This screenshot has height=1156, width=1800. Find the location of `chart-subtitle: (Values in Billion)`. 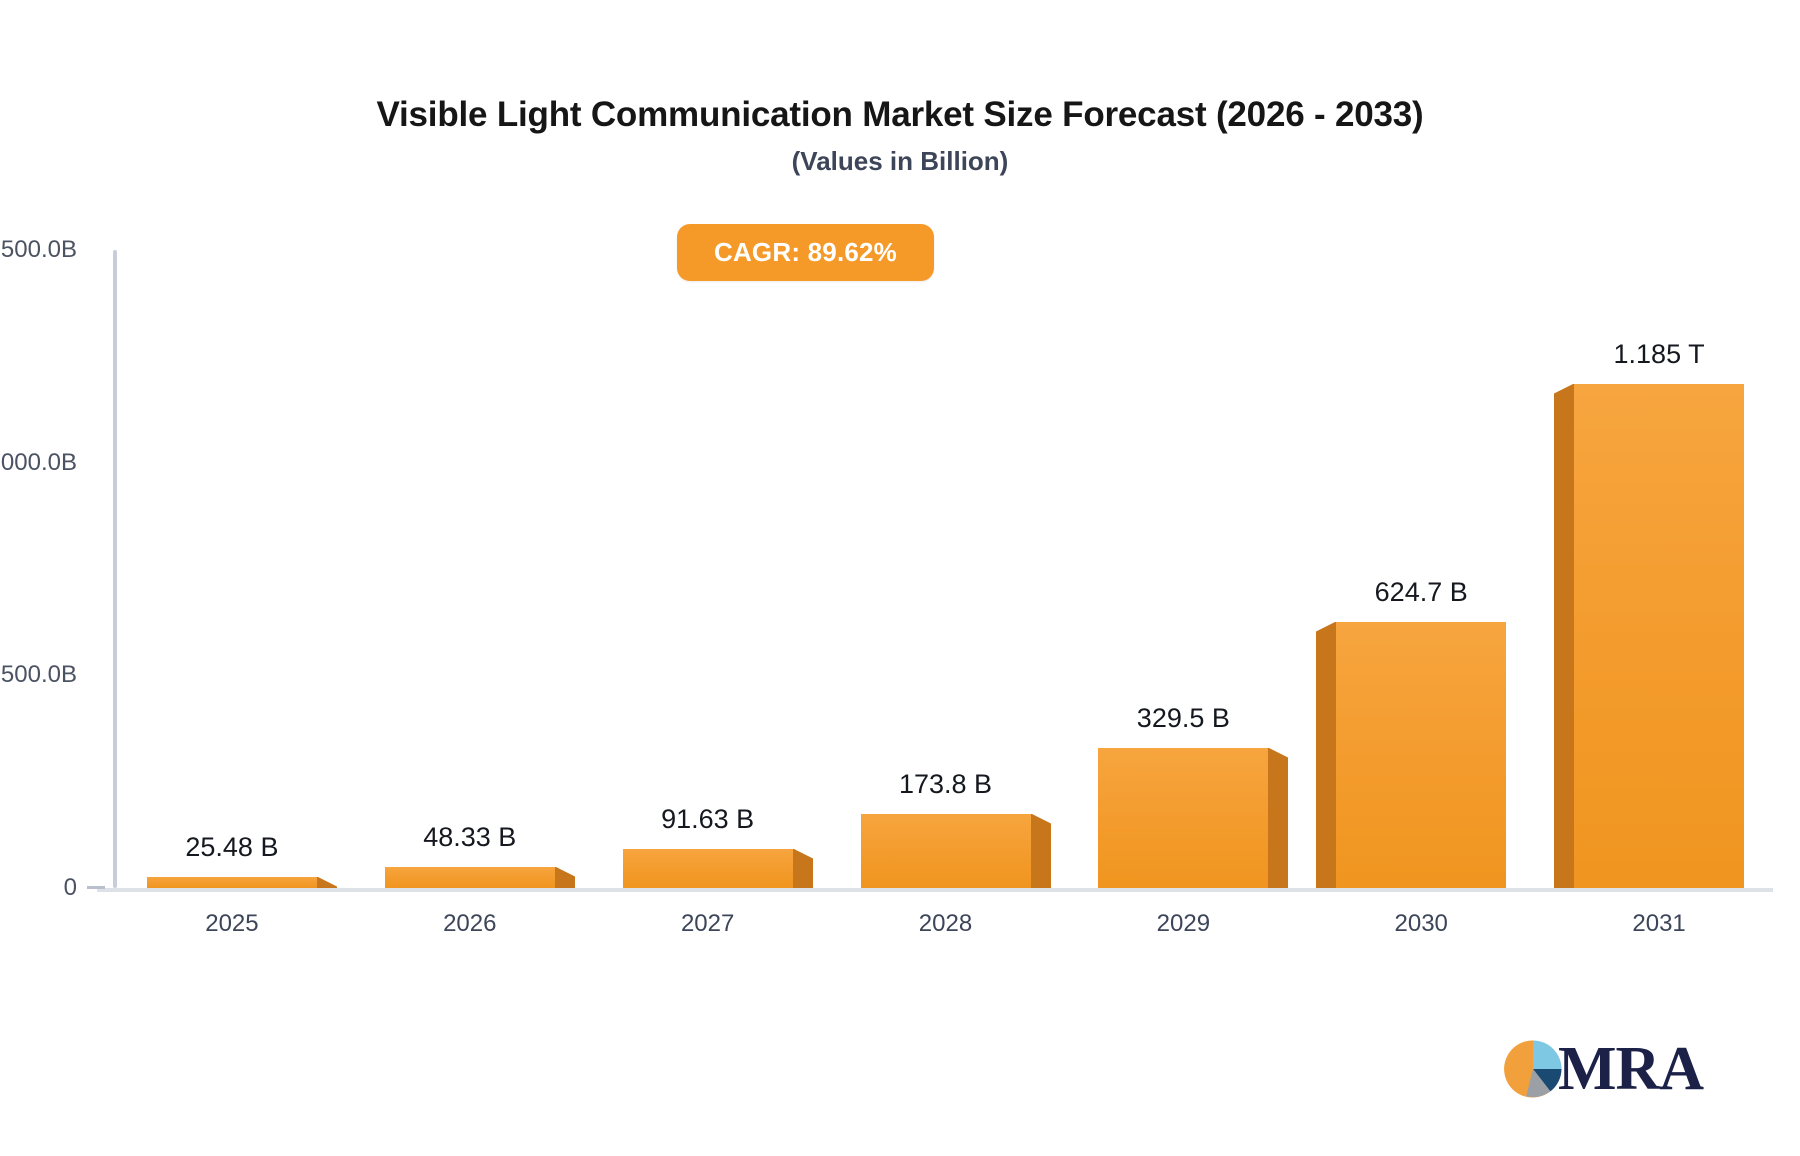

chart-subtitle: (Values in Billion) is located at coordinates (900, 161).